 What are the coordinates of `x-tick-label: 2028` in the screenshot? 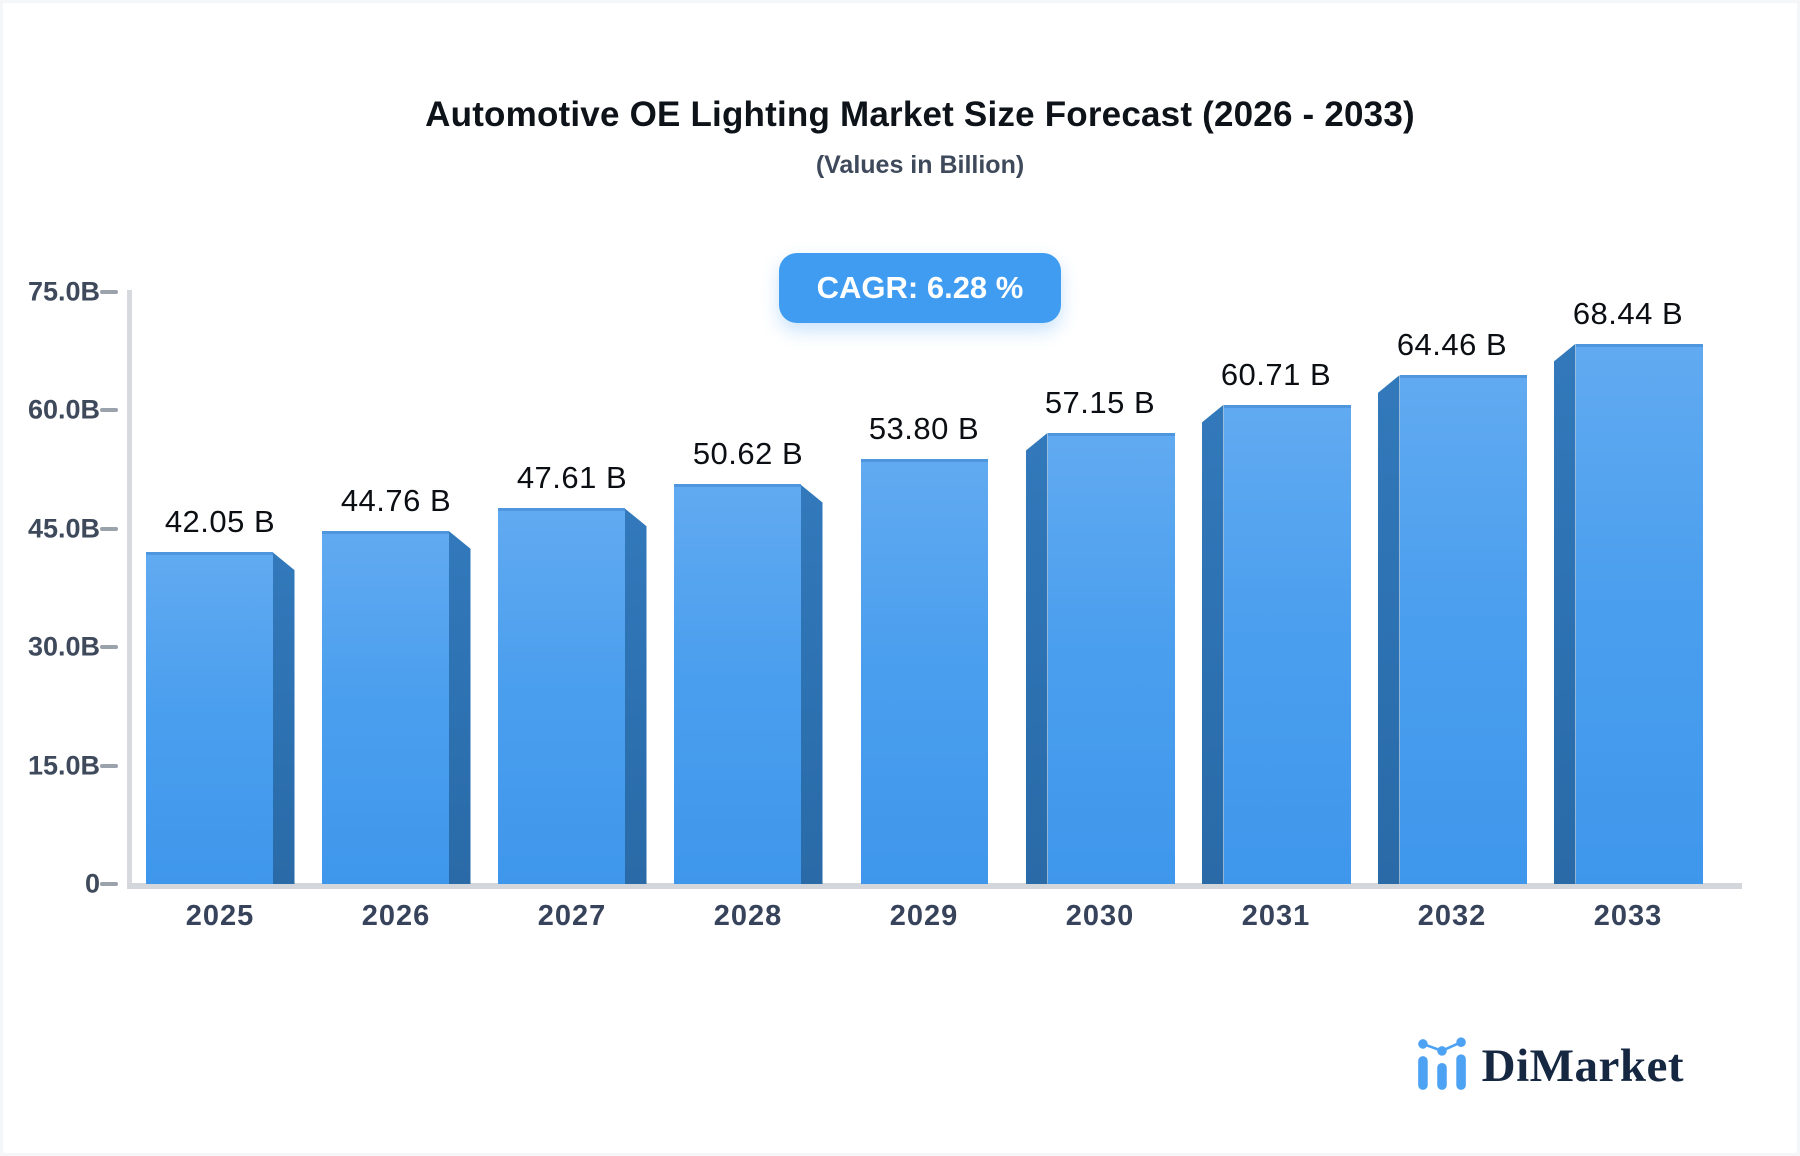 It's located at (748, 916).